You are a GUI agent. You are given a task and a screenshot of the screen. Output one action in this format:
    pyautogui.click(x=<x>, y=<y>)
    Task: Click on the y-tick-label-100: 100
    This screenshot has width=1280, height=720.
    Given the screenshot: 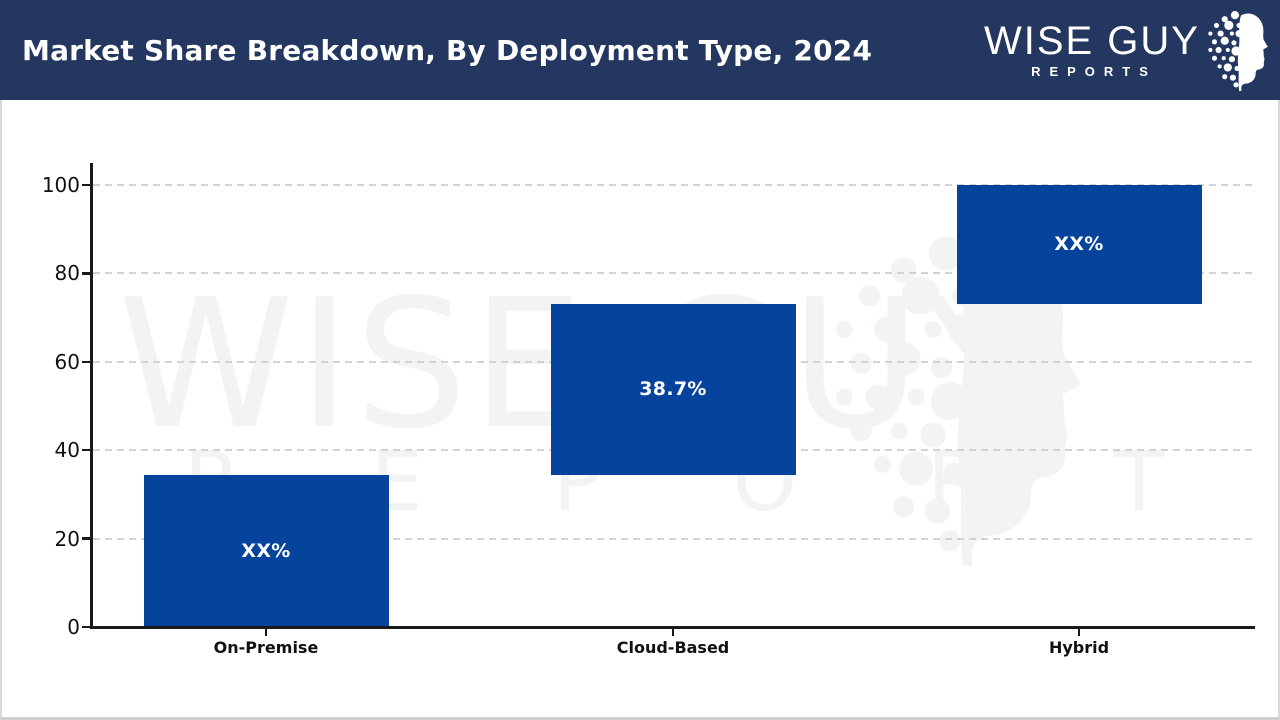 What is the action you would take?
    pyautogui.click(x=60, y=185)
    